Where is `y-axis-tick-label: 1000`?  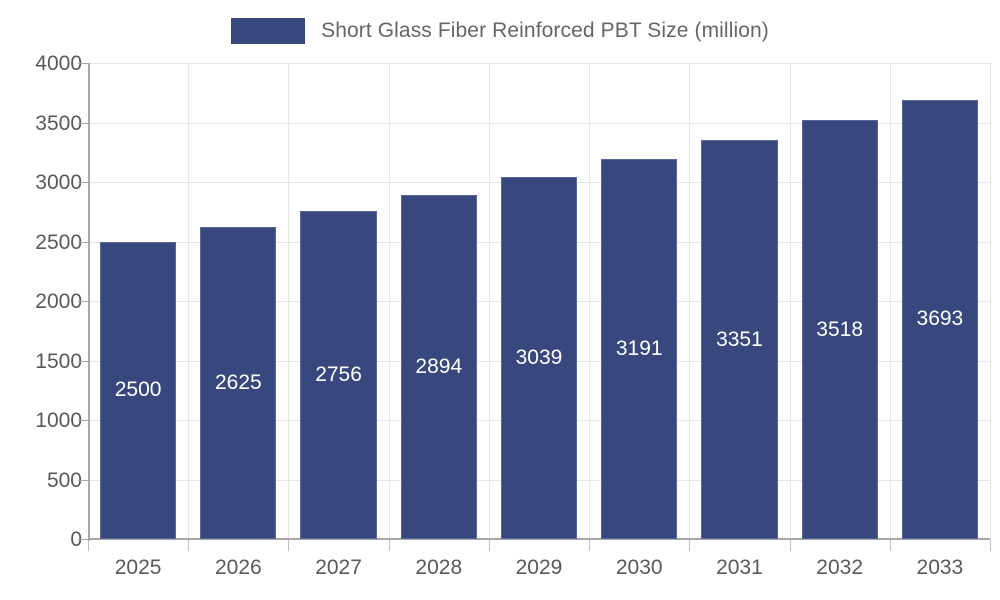
y-axis-tick-label: 1000 is located at coordinates (58, 420).